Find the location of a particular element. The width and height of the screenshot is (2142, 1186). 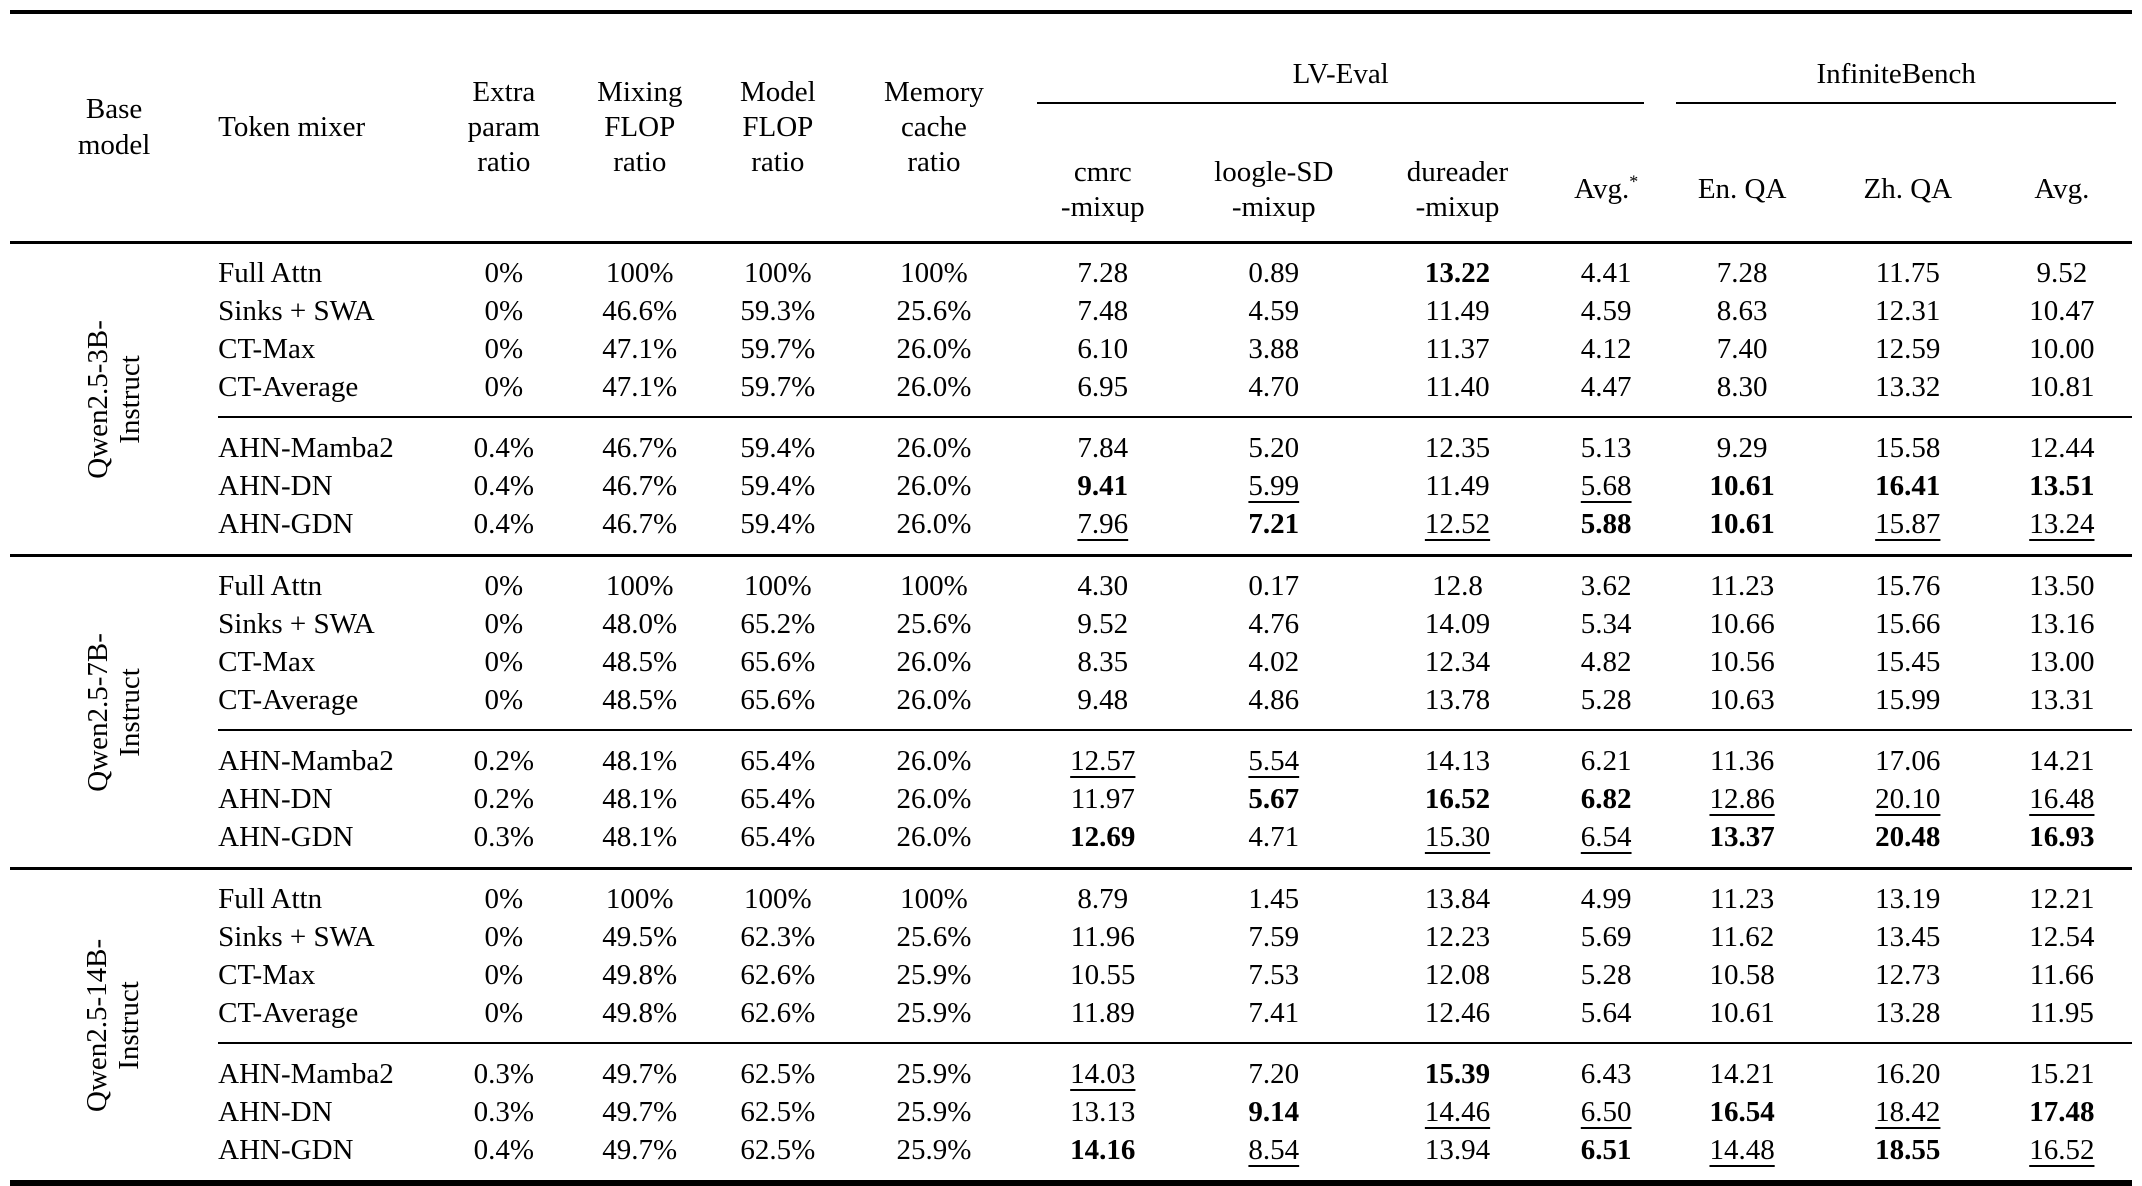

value-cell: 12.21 is located at coordinates (2062, 899).